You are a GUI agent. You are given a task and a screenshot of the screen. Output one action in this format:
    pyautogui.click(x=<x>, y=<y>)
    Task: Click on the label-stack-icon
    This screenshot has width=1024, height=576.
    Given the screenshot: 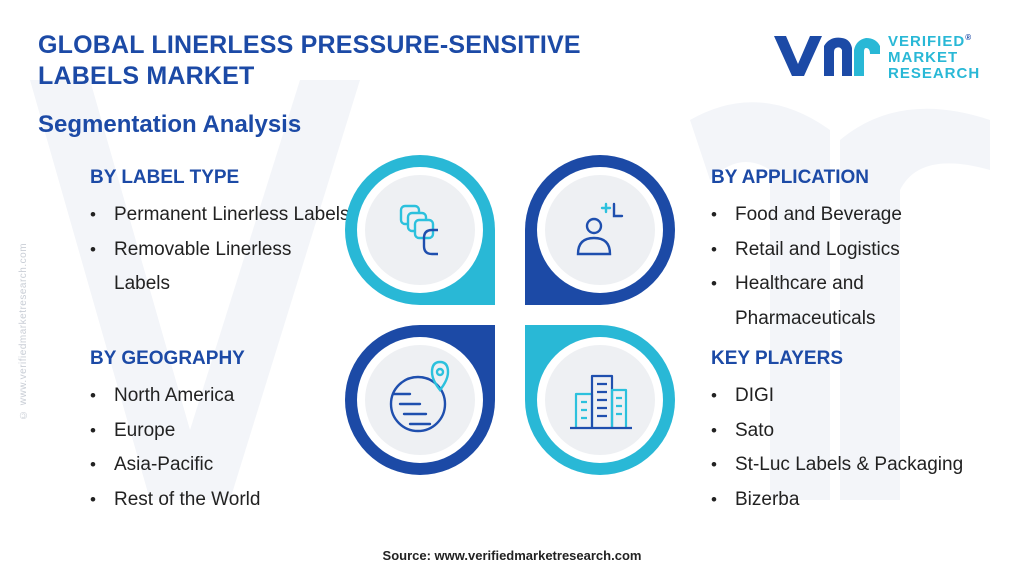 What is the action you would take?
    pyautogui.click(x=418, y=230)
    